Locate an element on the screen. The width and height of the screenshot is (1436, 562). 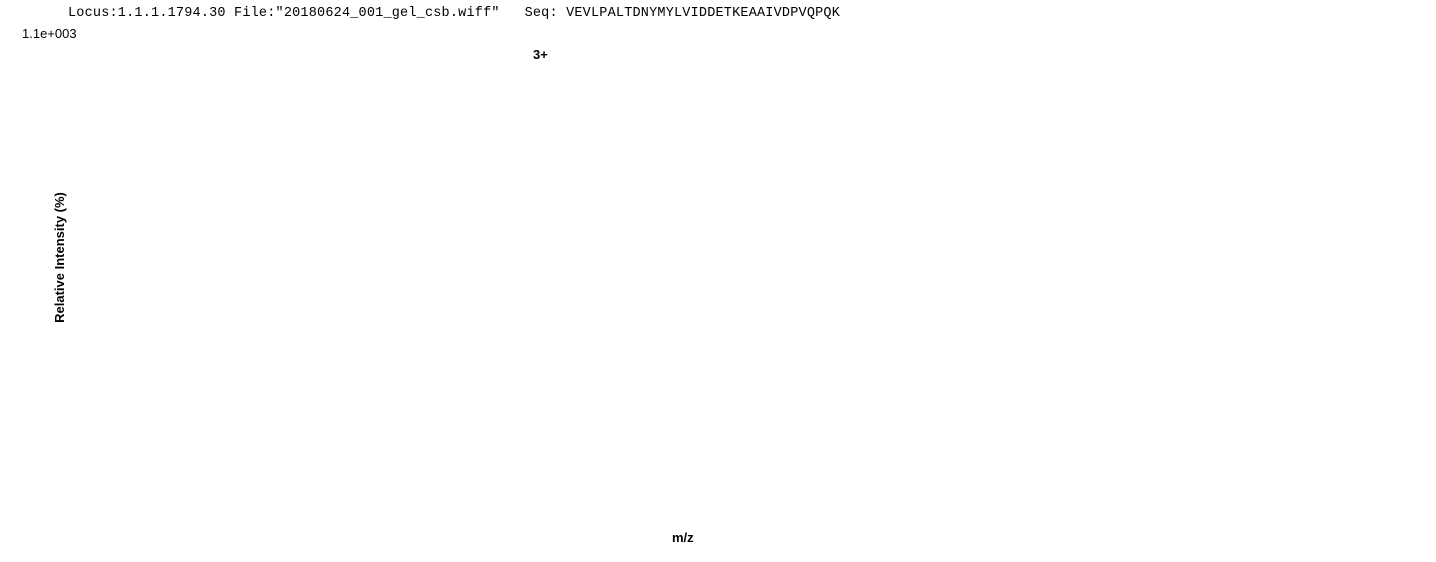
x-axis-title: m/z is located at coordinates (683, 537).